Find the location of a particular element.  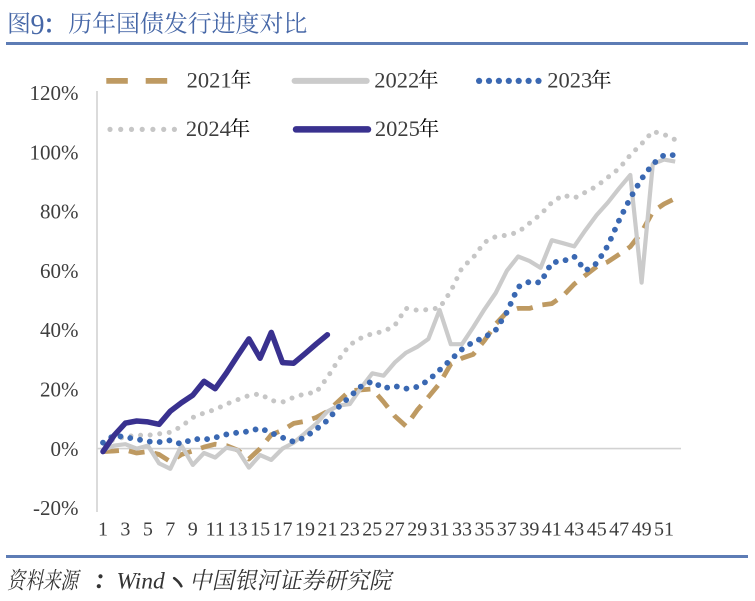

svg-text: 51 is located at coordinates (664, 530).